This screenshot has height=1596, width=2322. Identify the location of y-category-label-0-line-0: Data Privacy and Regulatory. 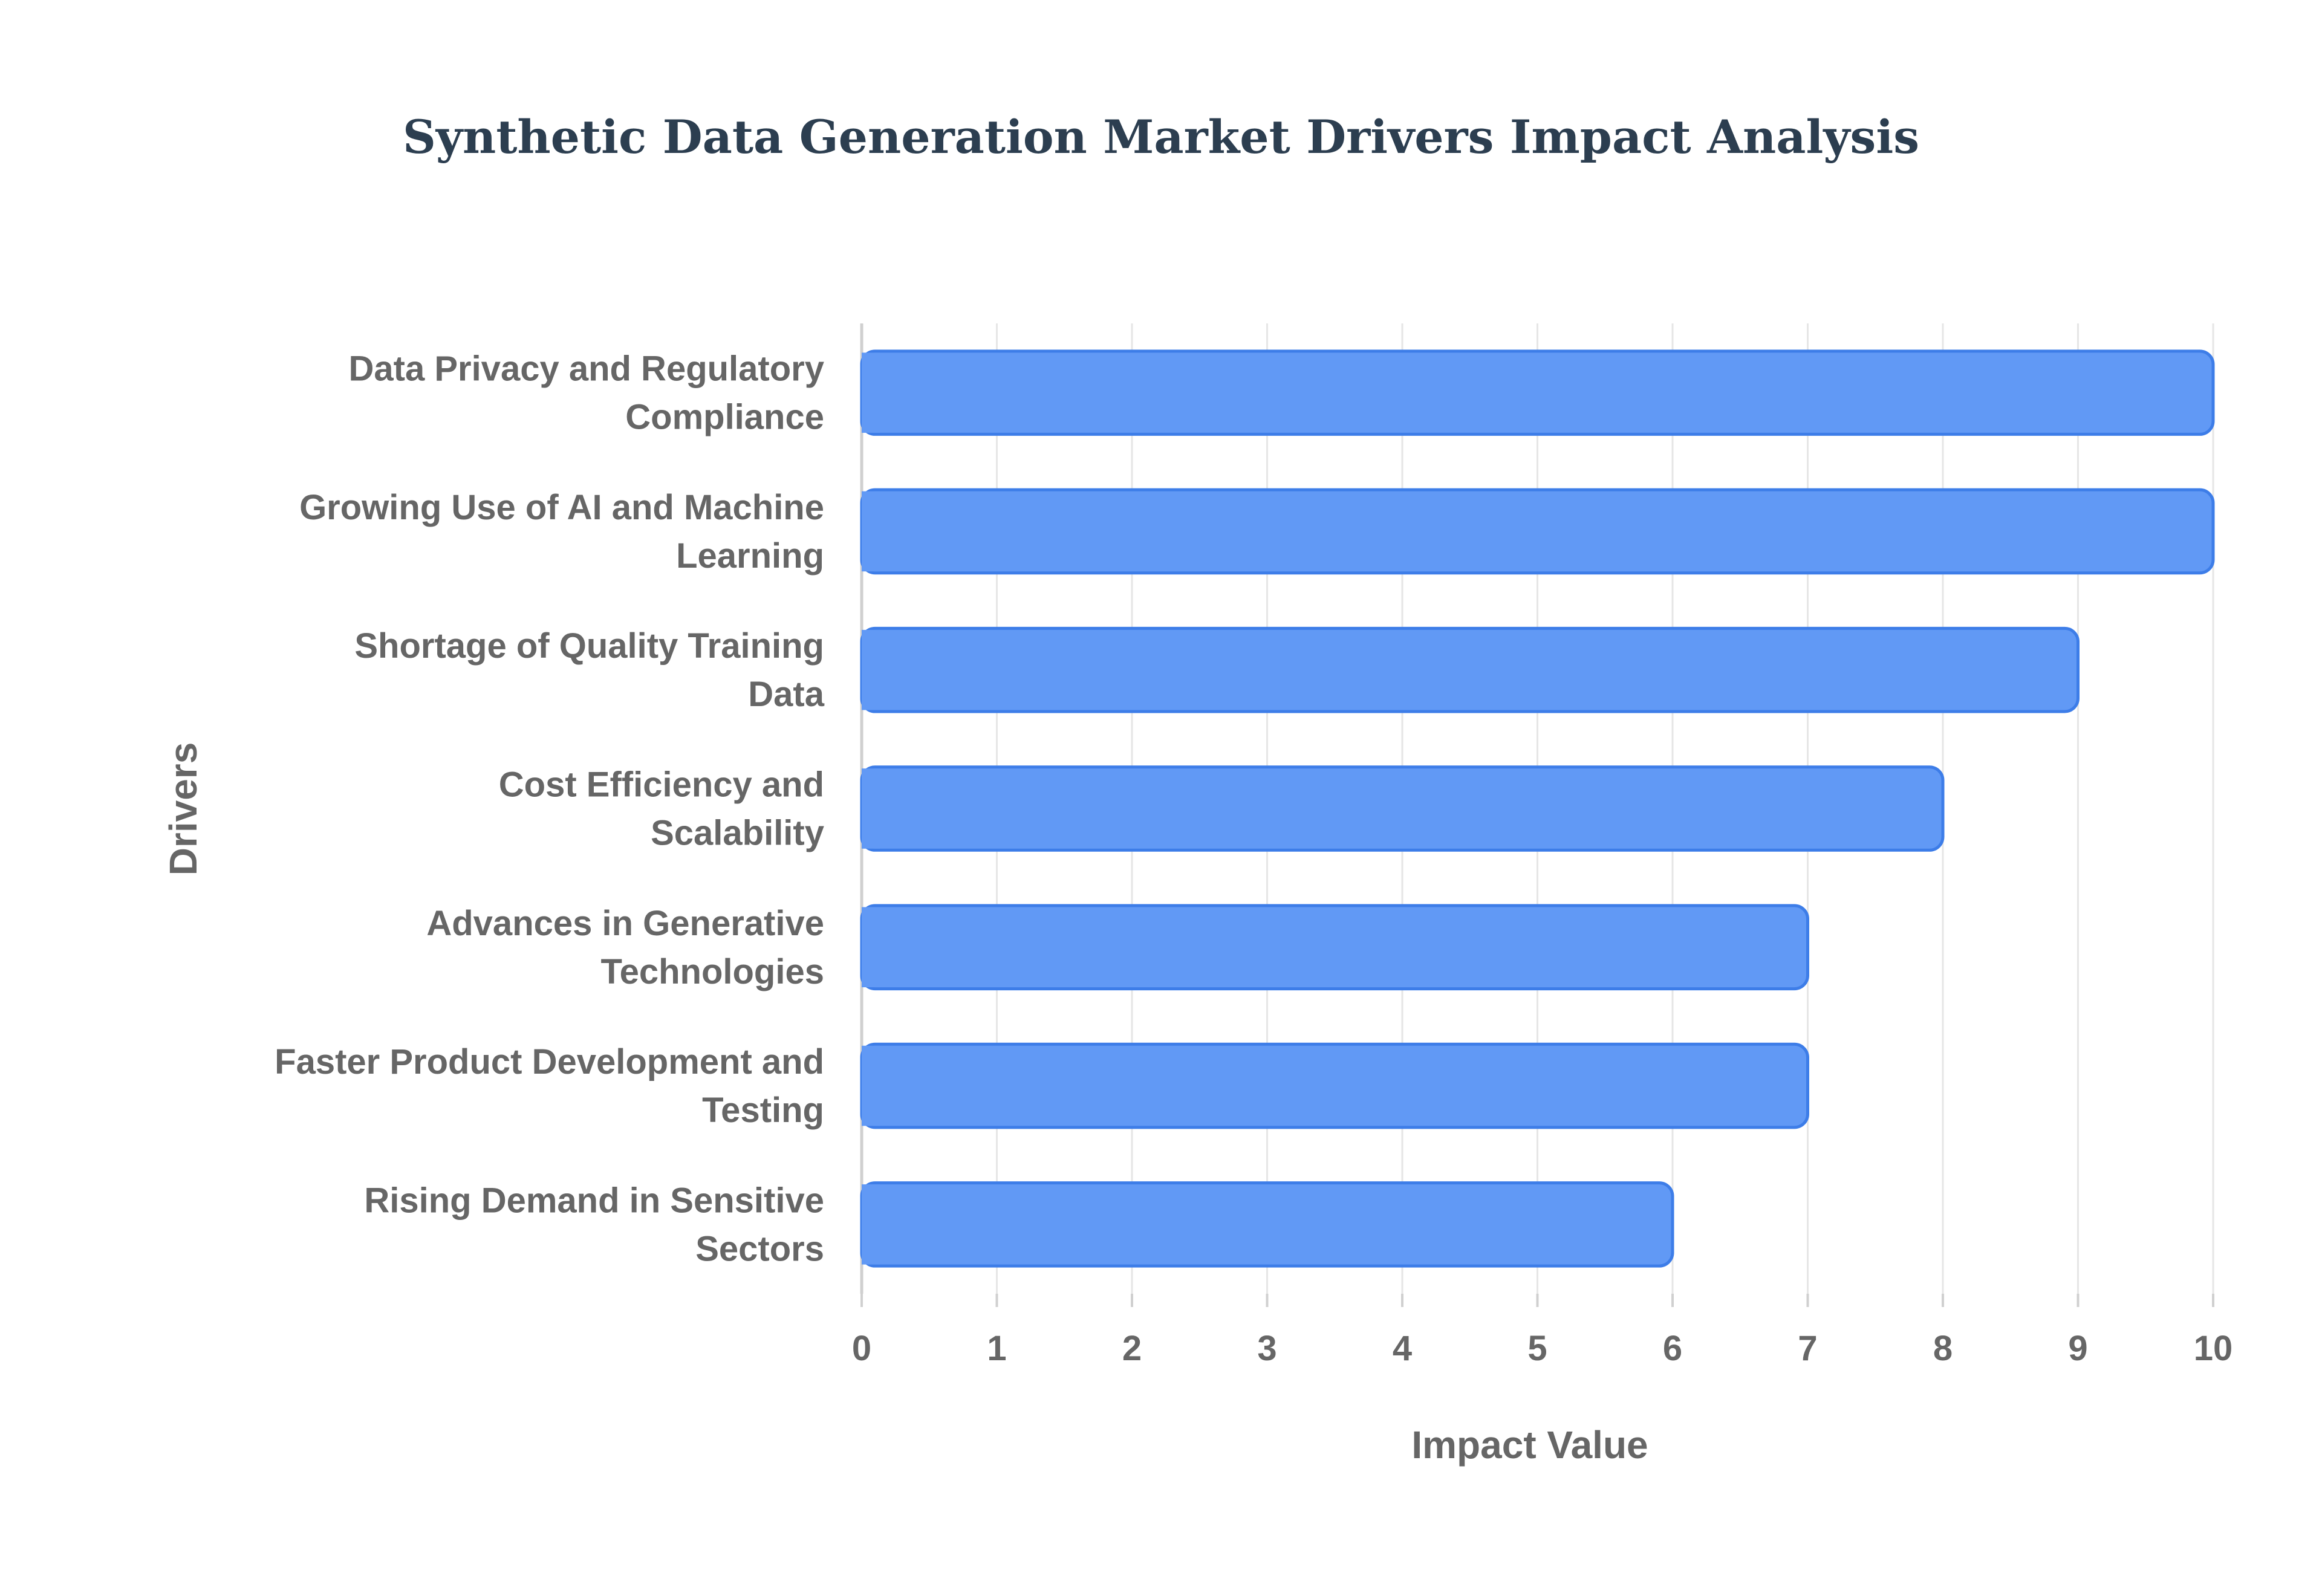
(586, 369).